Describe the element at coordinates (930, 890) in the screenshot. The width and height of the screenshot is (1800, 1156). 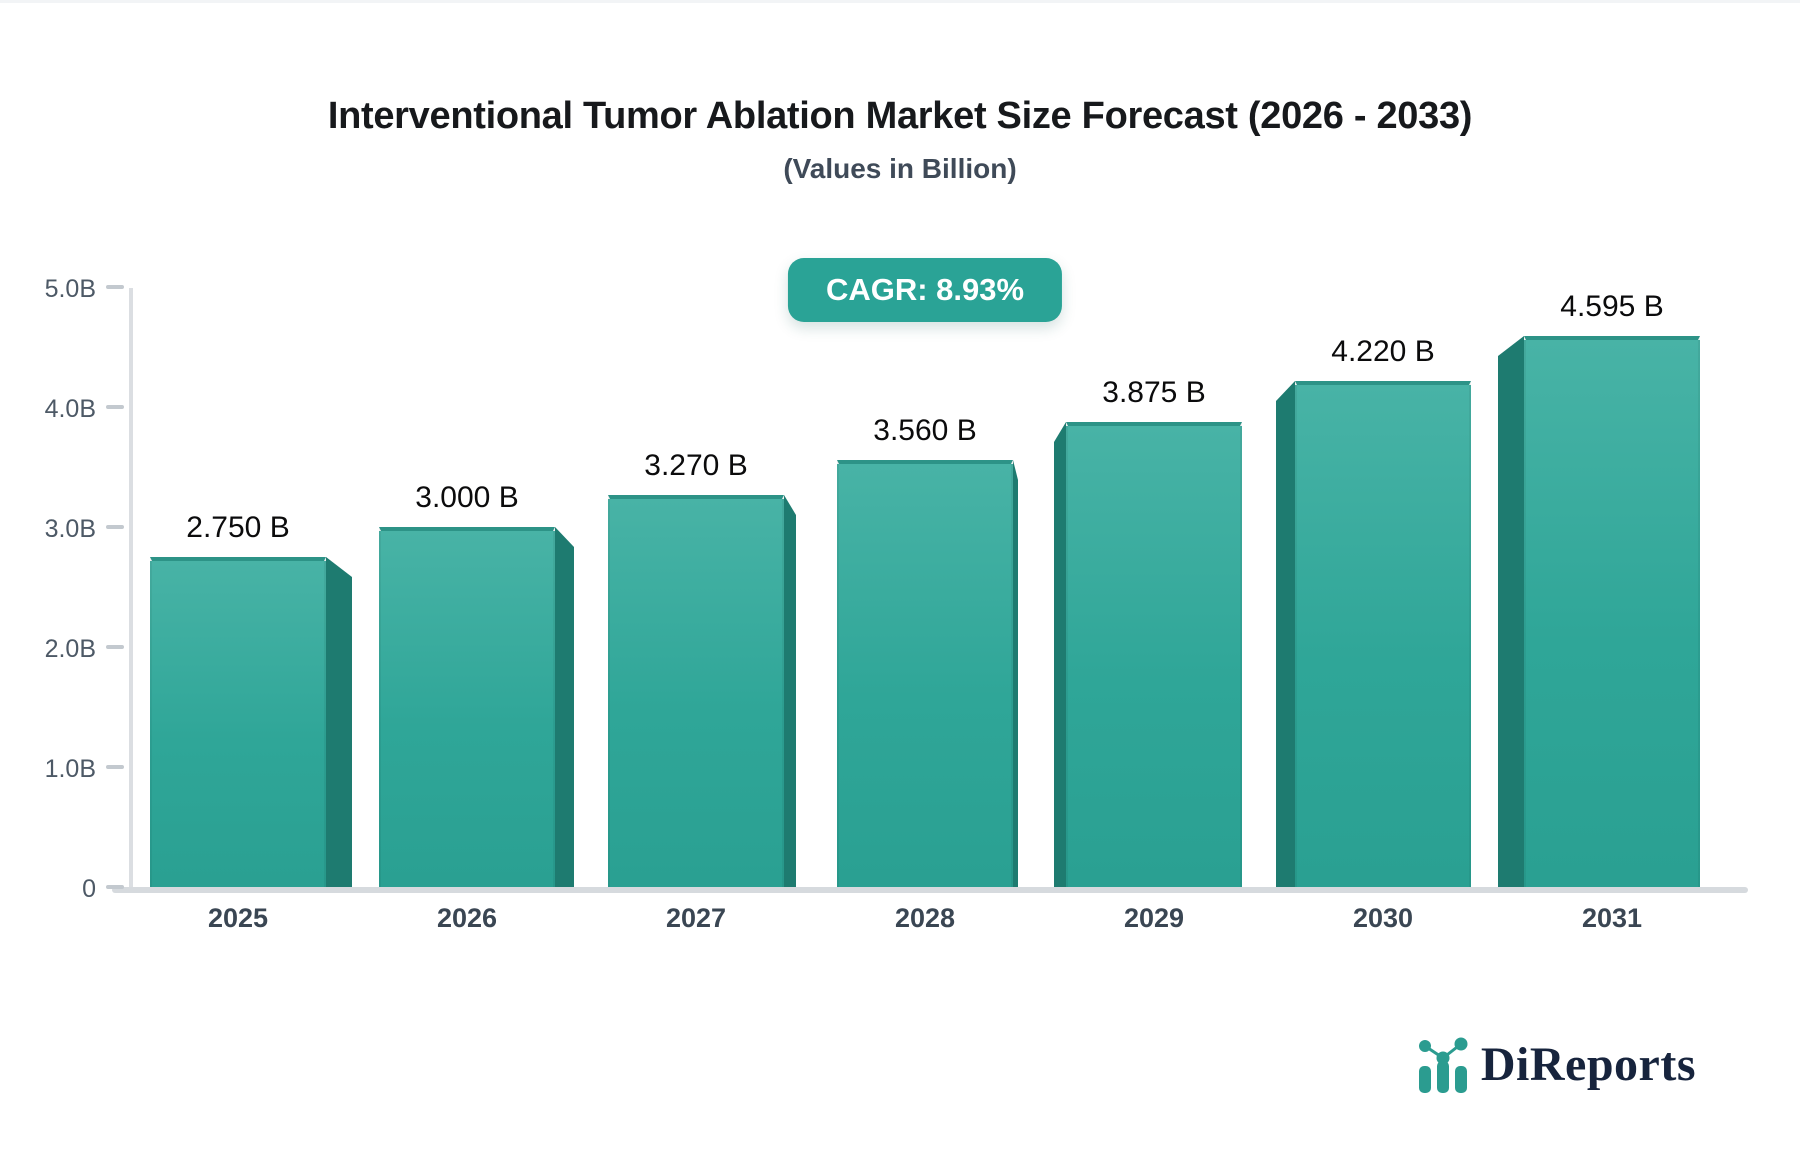
I see `x-axis-baseline` at that location.